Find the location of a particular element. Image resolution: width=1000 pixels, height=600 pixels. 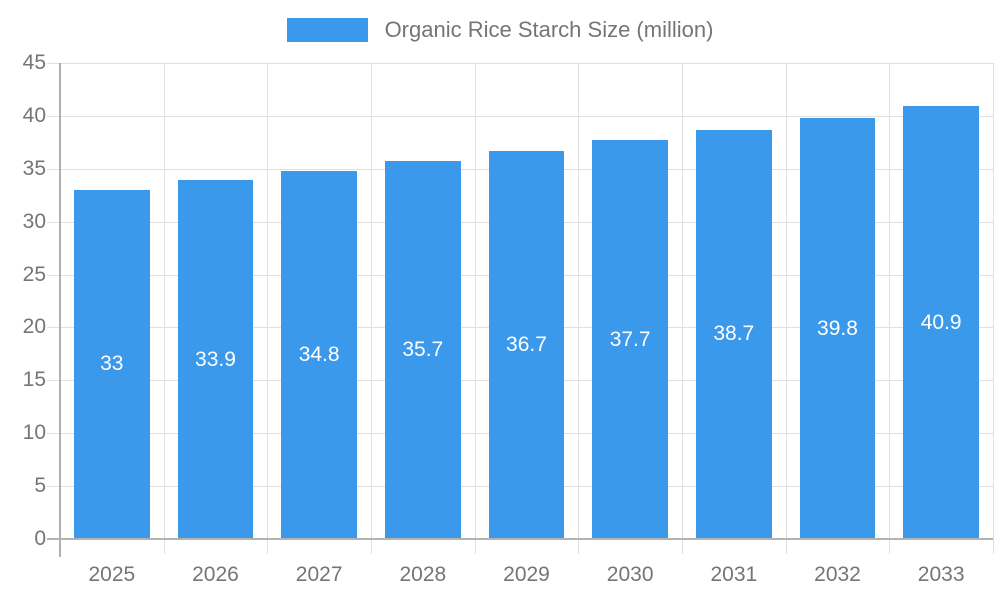

bar-cell: 35.7 is located at coordinates (423, 301).